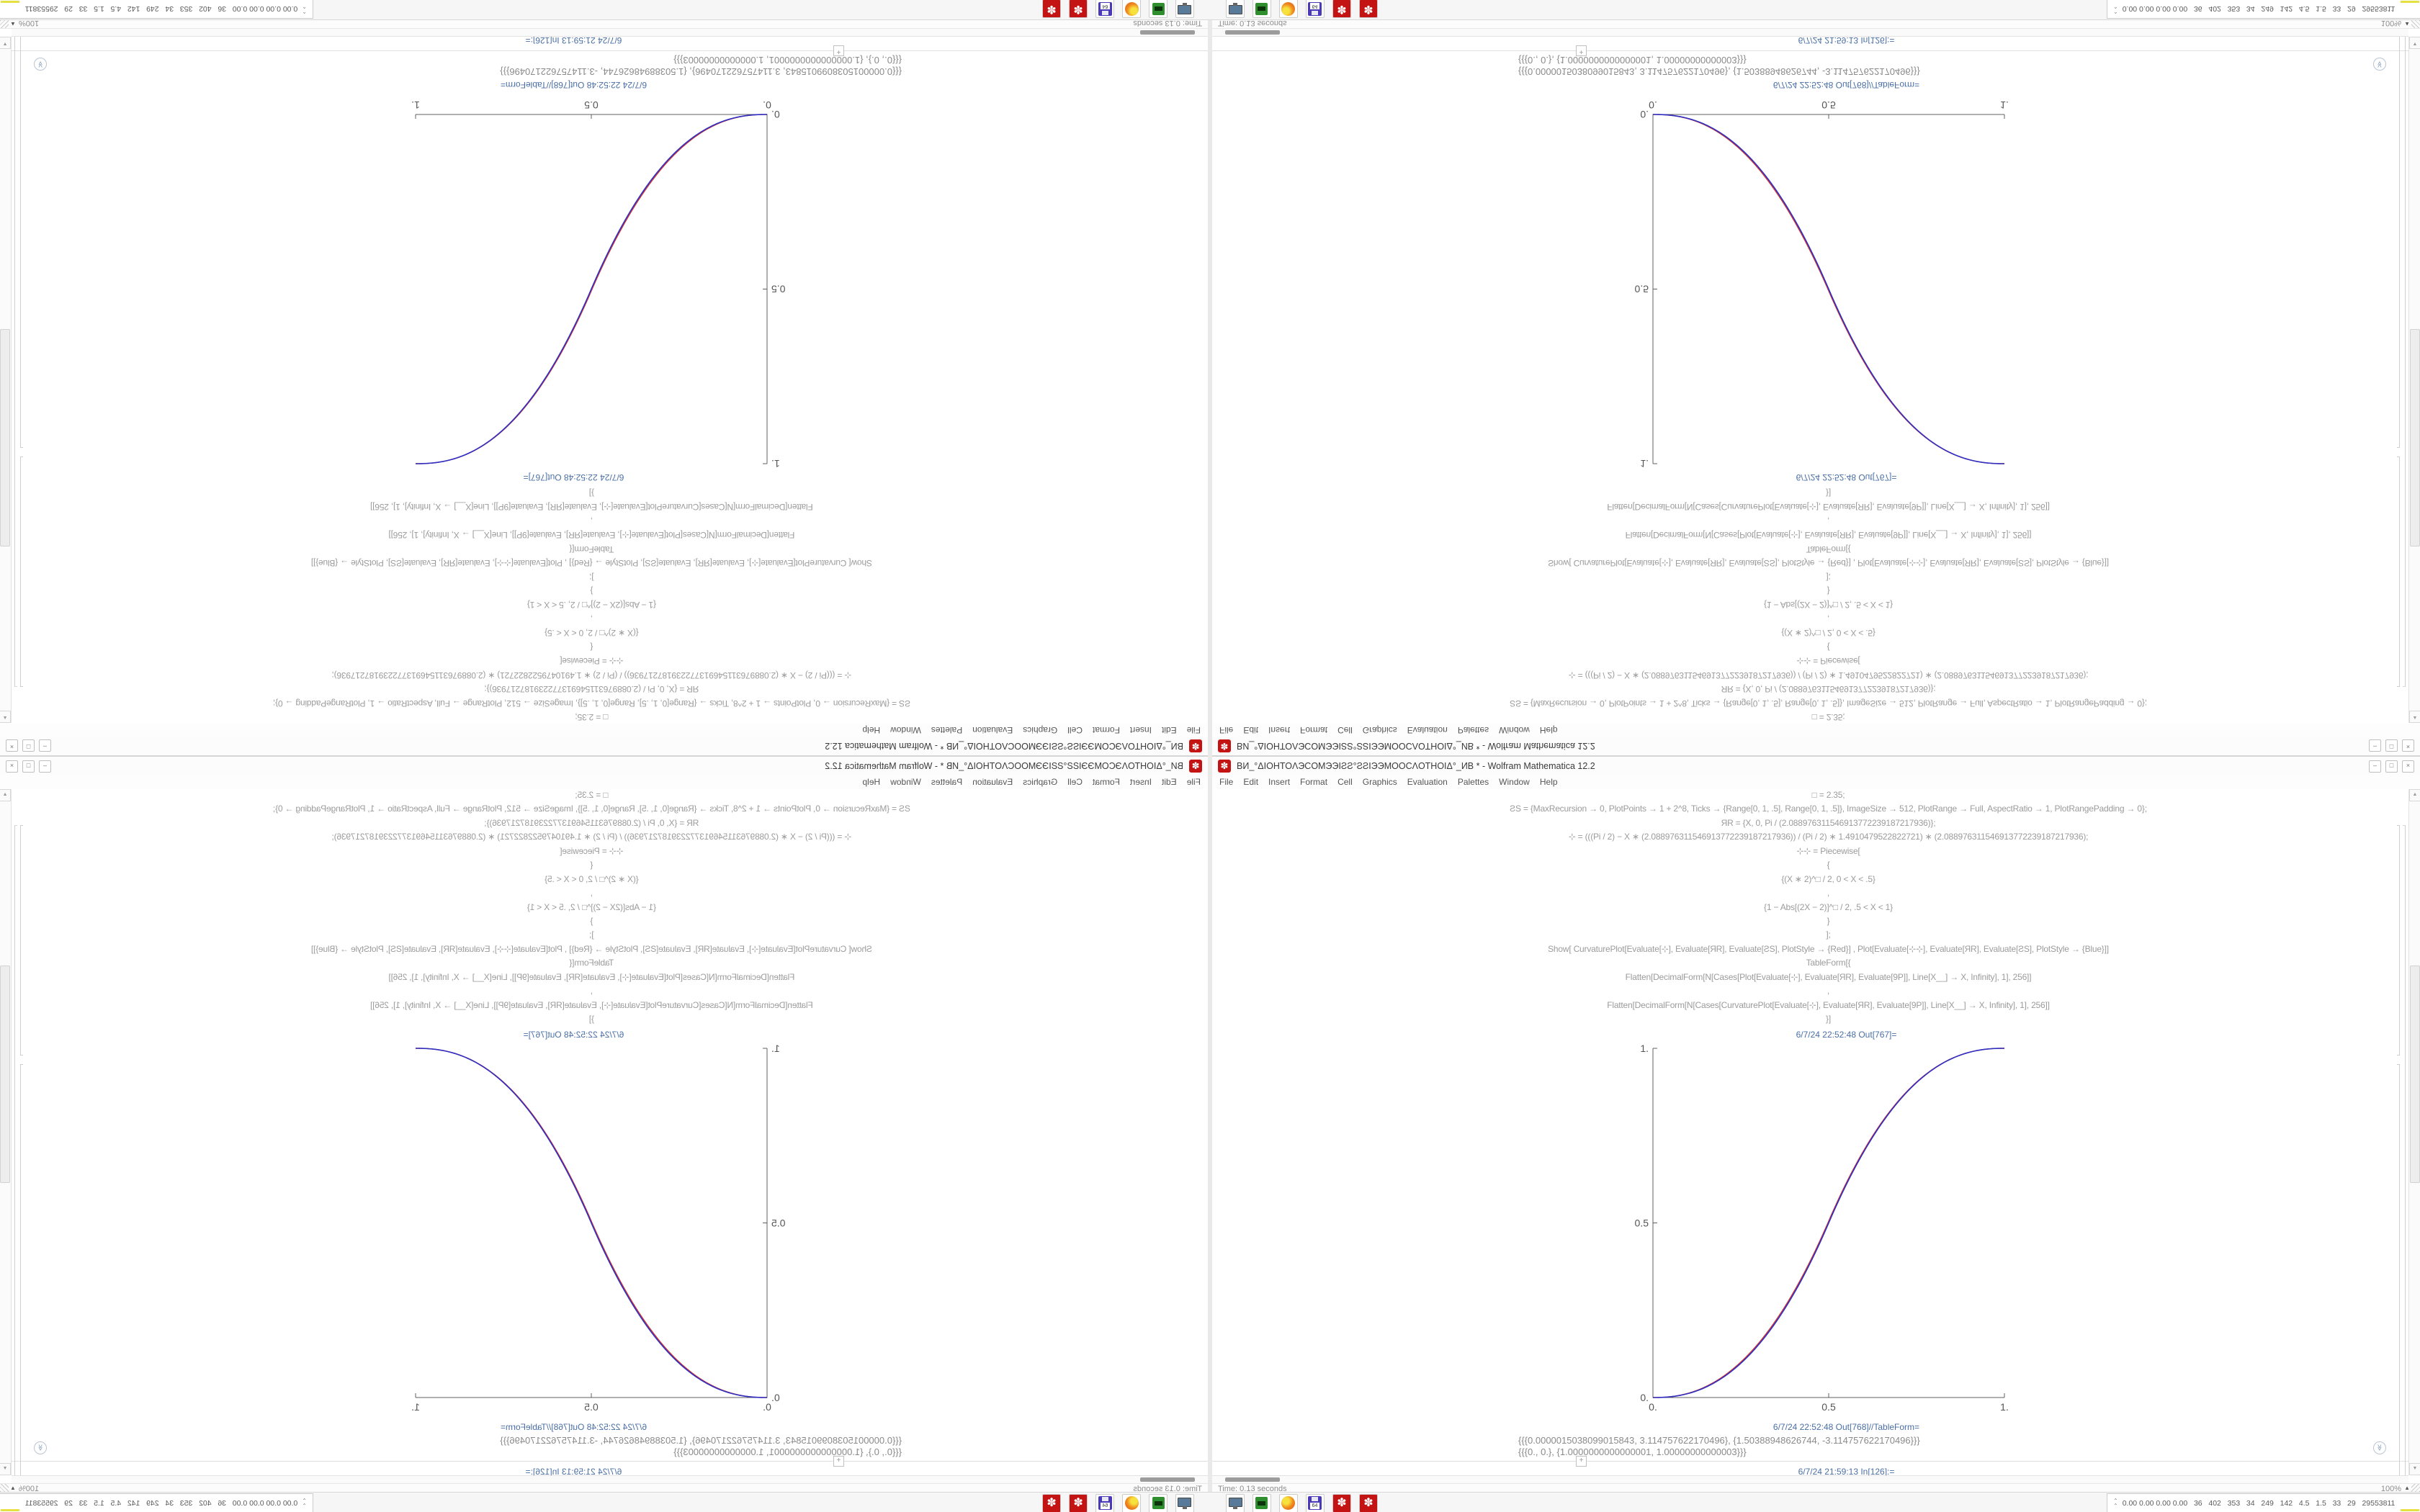 This screenshot has width=2420, height=1512. Describe the element at coordinates (905, 782) in the screenshot. I see `menu-item: Window` at that location.